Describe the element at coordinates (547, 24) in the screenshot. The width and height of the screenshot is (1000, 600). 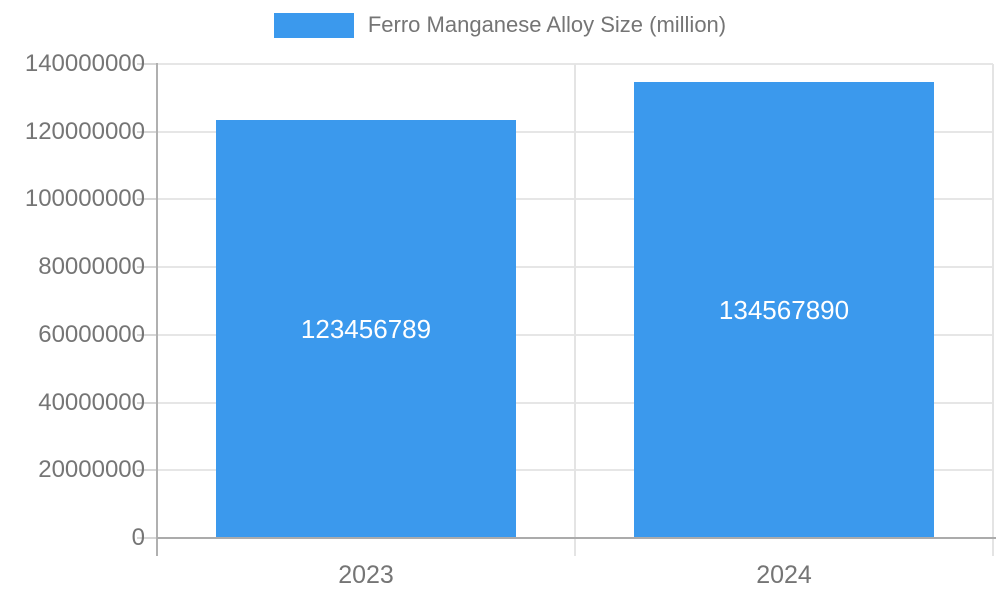
I see `legend-label: Ferro Manganese Alloy Size (million)` at that location.